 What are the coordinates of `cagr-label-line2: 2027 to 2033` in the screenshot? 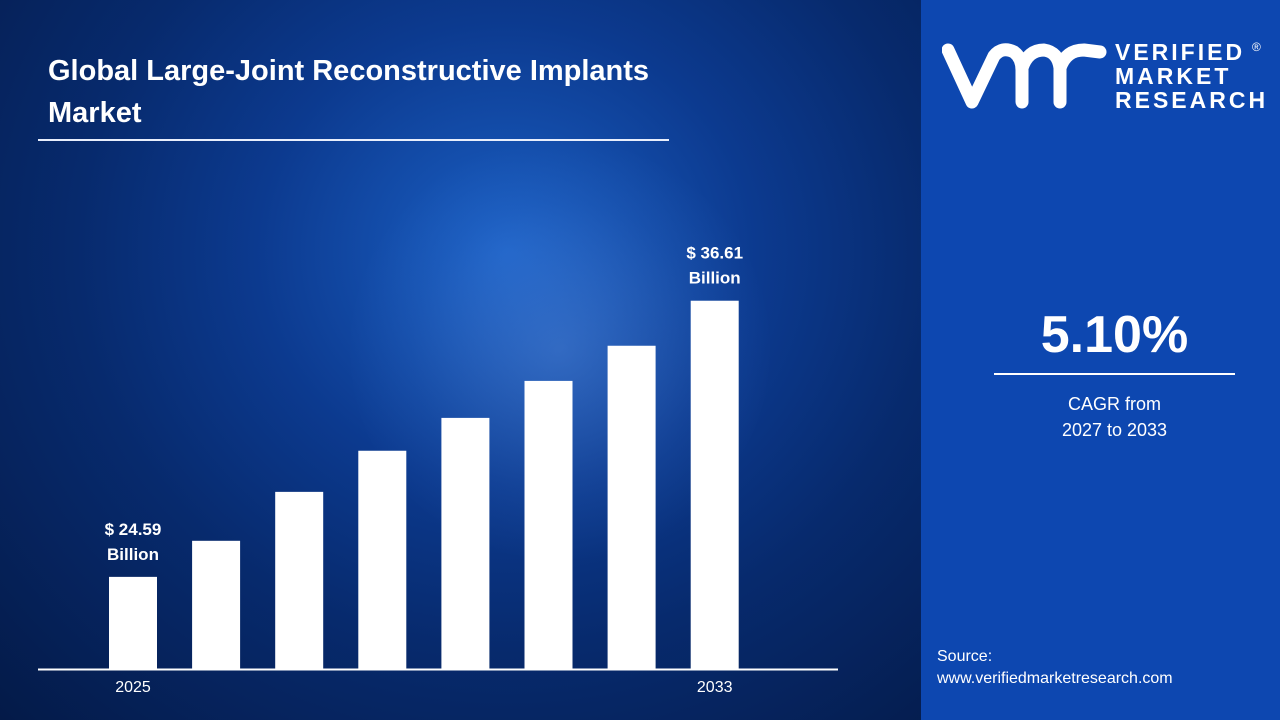 It's located at (1114, 430).